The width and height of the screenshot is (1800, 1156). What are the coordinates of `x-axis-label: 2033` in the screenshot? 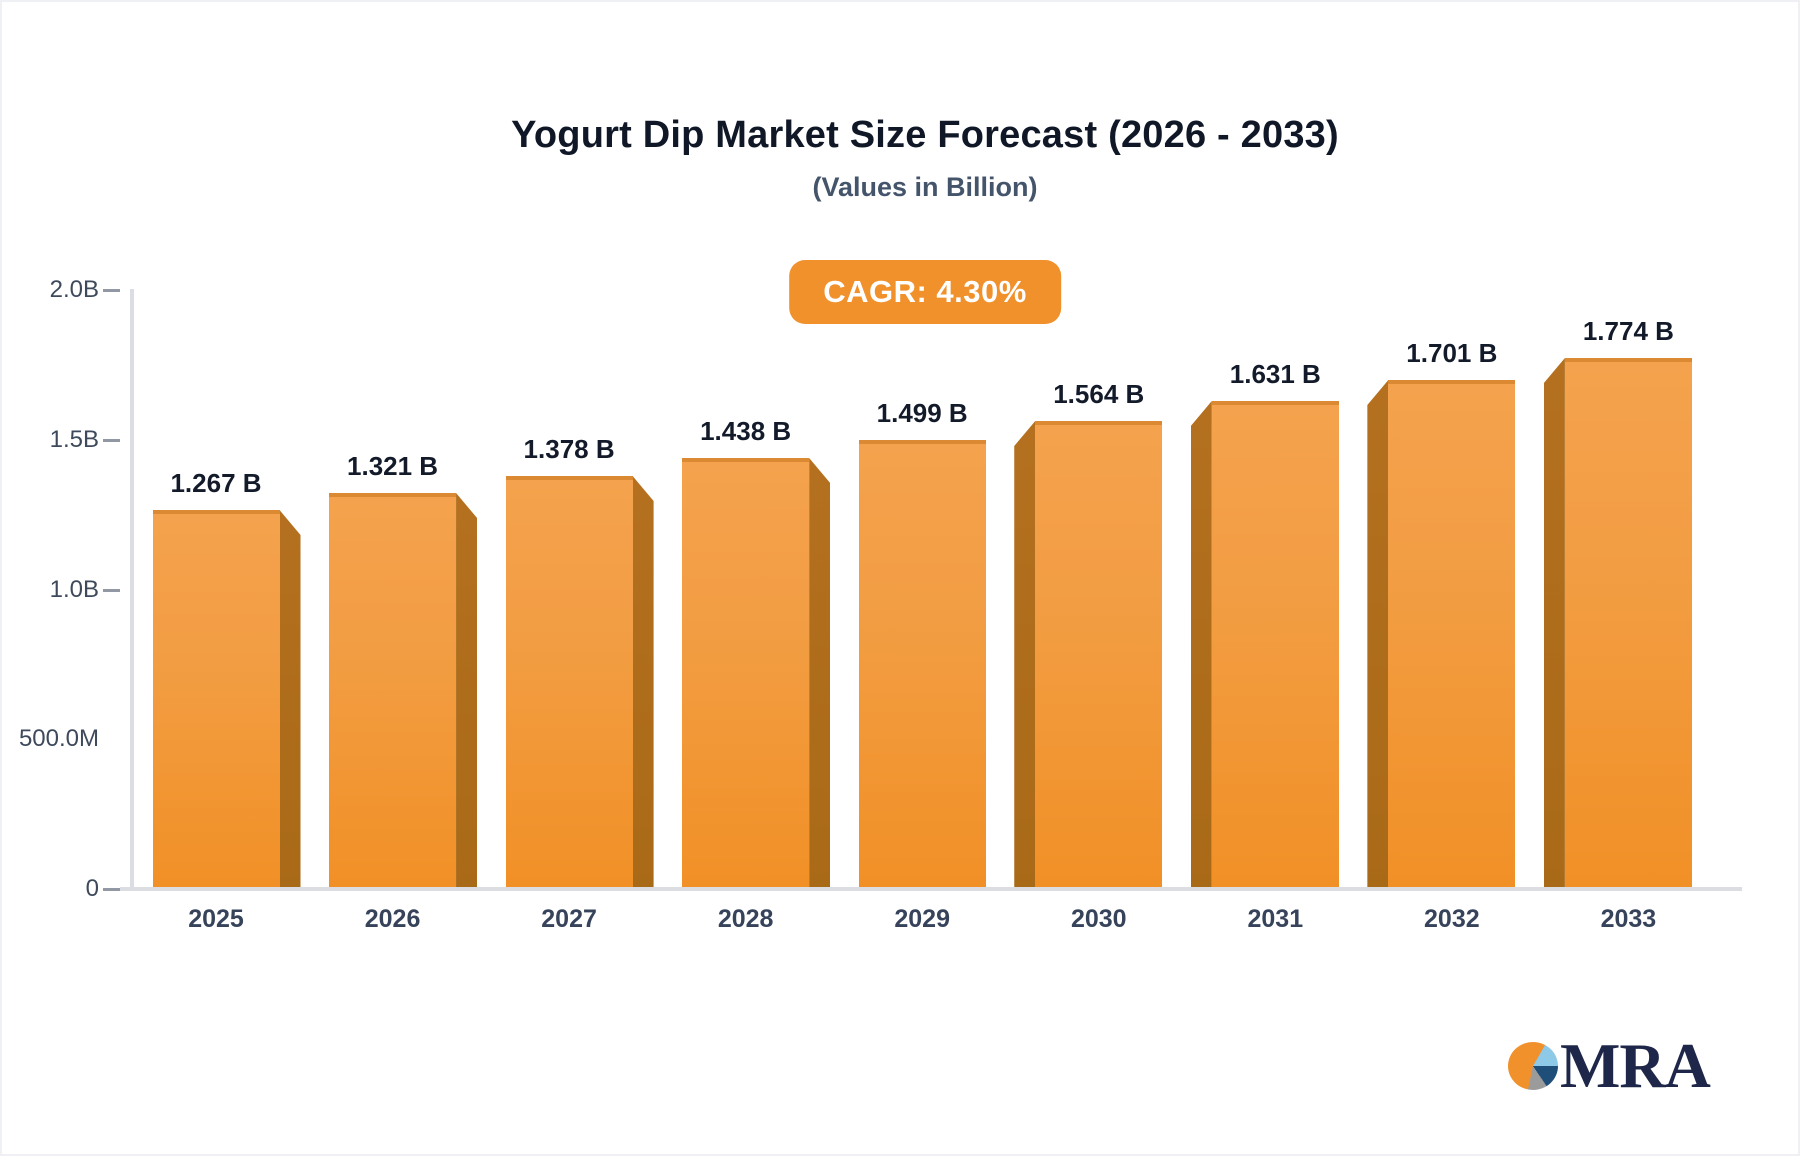 It's located at (1628, 919).